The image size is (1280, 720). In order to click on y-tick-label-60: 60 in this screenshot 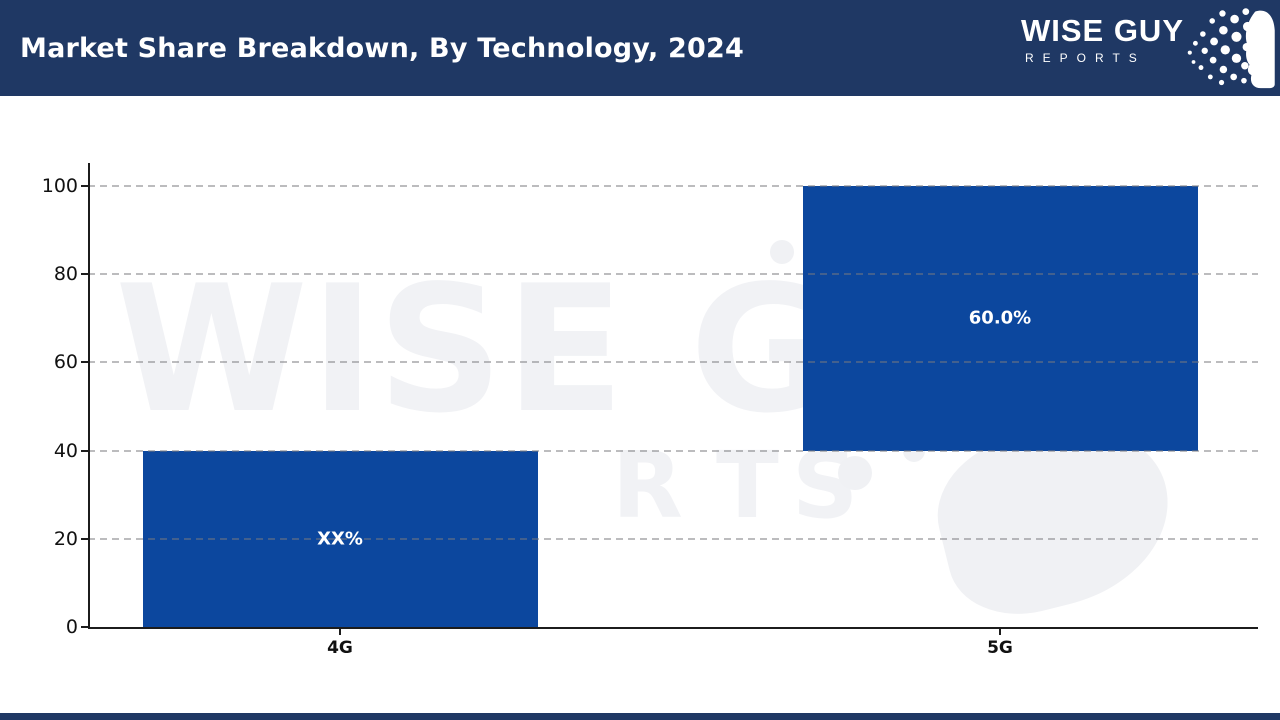, I will do `click(65, 362)`.